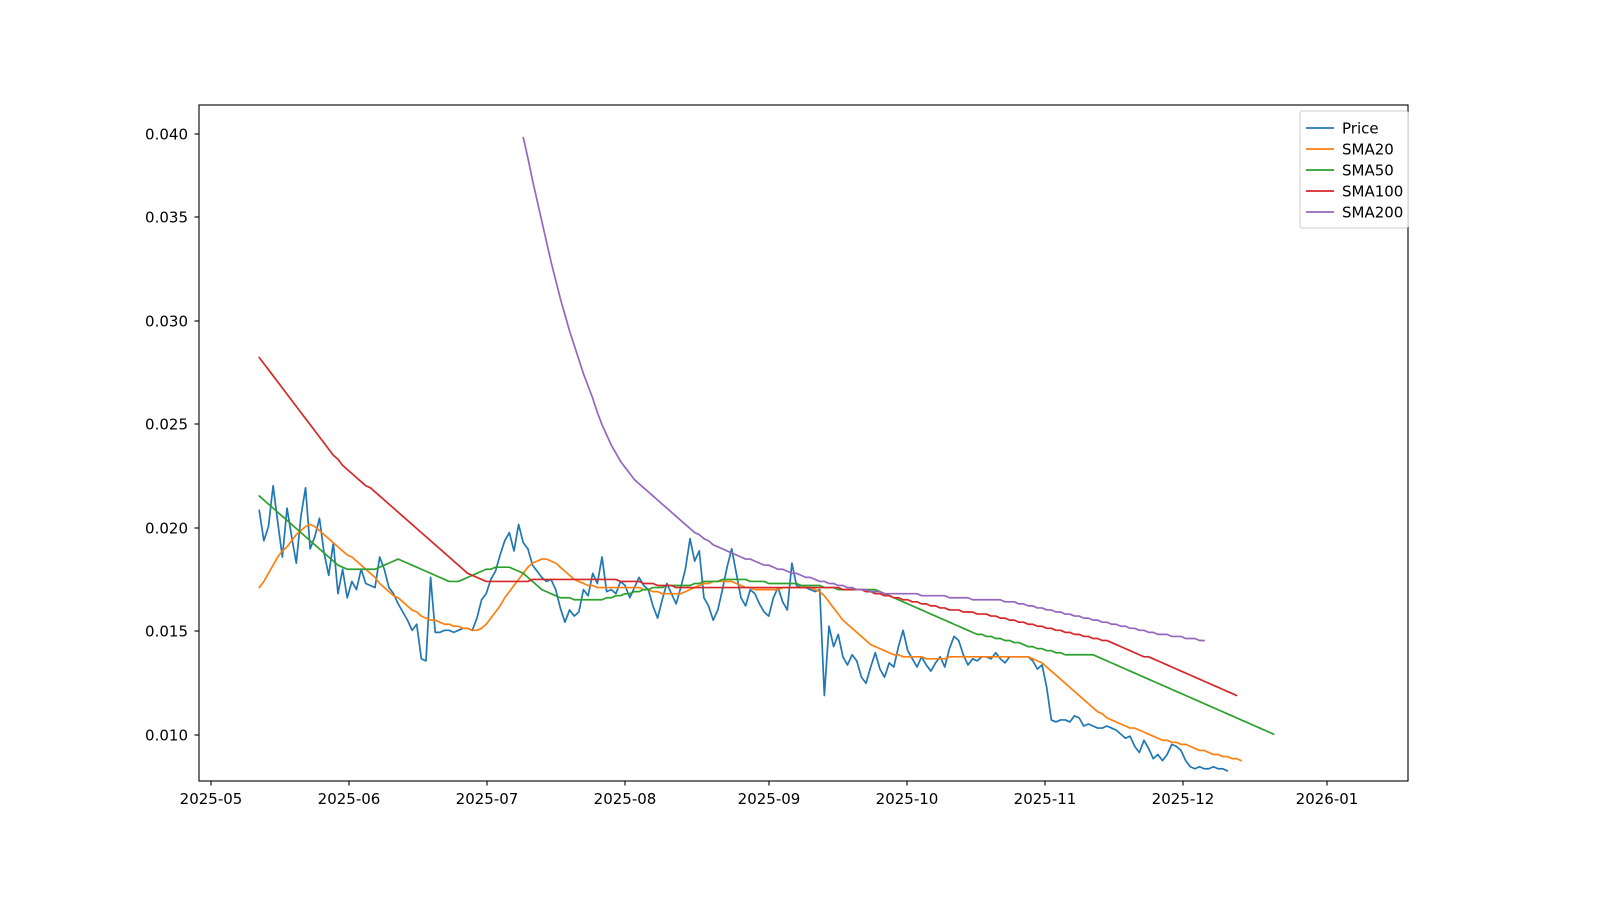 This screenshot has width=1600, height=900. Describe the element at coordinates (166, 425) in the screenshot. I see `y-tick-label: 0.025` at that location.